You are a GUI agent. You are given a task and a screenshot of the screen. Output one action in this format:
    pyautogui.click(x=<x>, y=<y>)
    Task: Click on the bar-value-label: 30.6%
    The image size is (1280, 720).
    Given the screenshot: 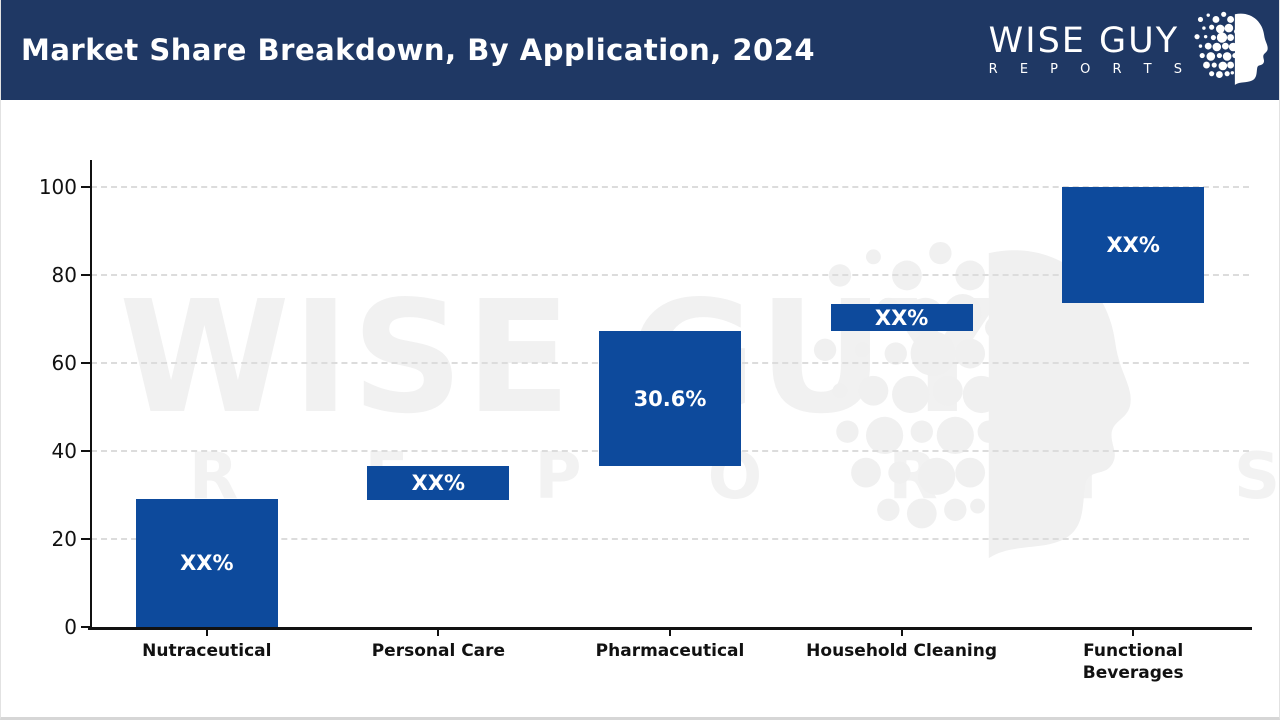 What is the action you would take?
    pyautogui.click(x=670, y=398)
    